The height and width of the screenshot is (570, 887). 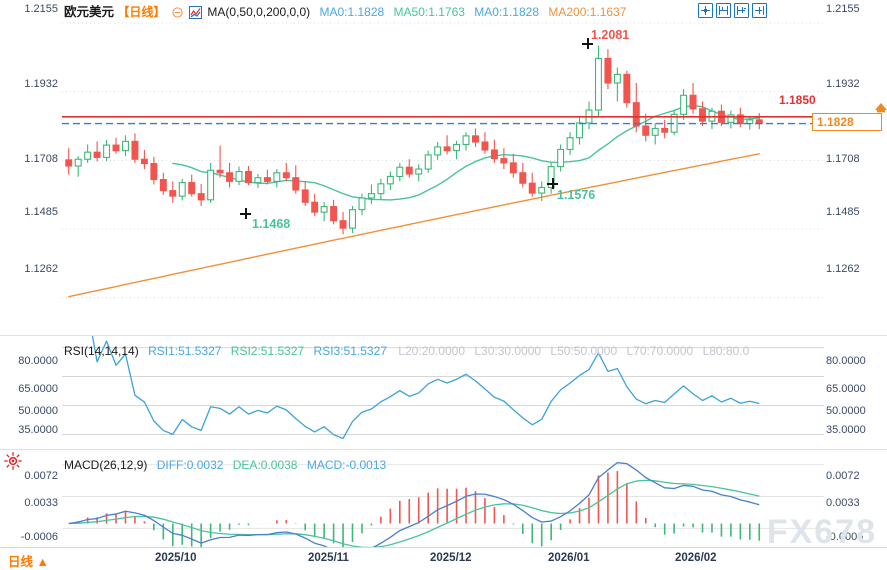 I want to click on swing-high-label: 1.2081, so click(x=610, y=35).